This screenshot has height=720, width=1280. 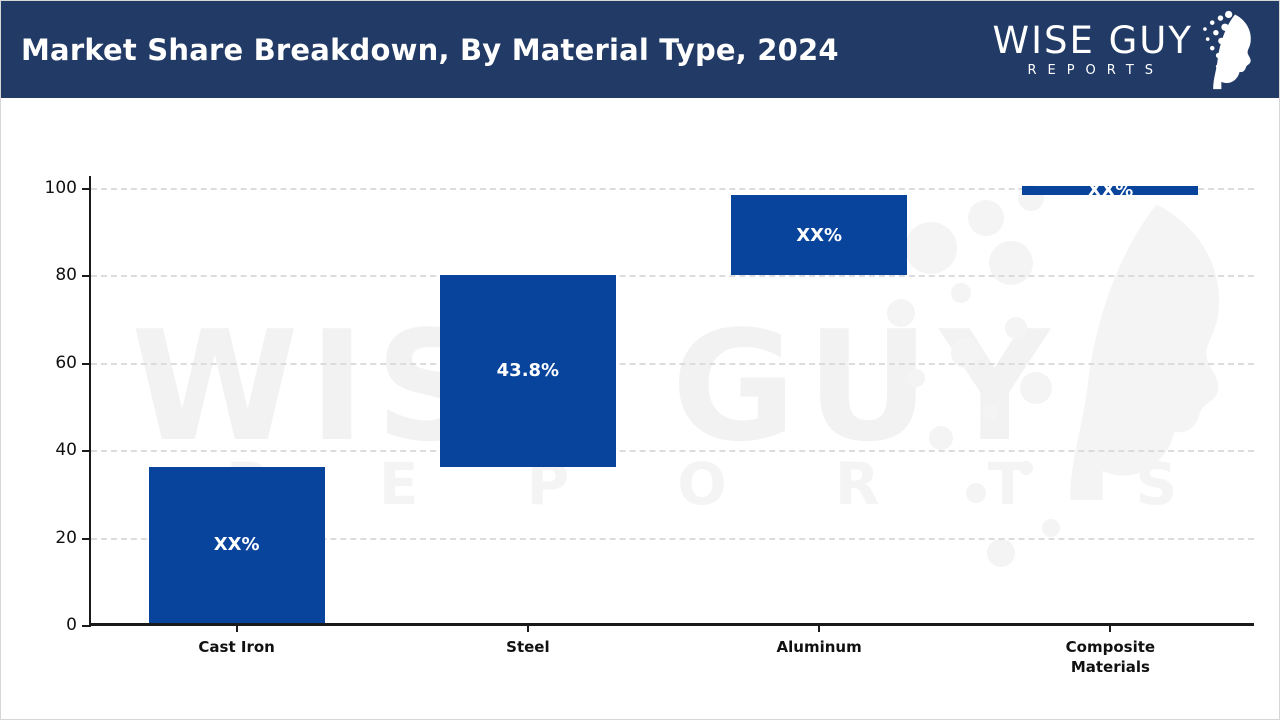 What do you see at coordinates (66, 450) in the screenshot?
I see `y-axis-tick-label: 40` at bounding box center [66, 450].